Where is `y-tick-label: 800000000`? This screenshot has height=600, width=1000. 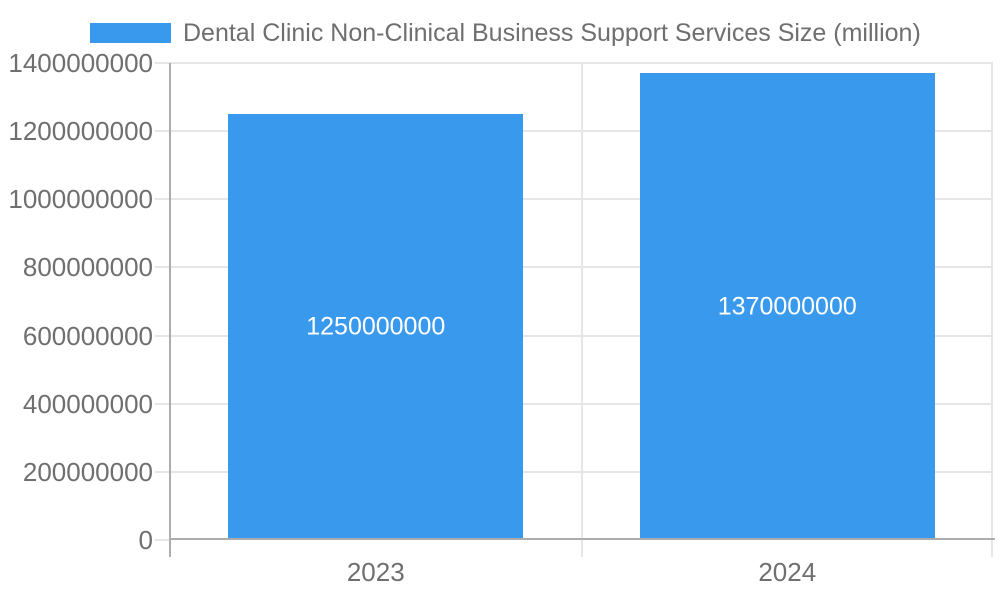
y-tick-label: 800000000 is located at coordinates (87, 267).